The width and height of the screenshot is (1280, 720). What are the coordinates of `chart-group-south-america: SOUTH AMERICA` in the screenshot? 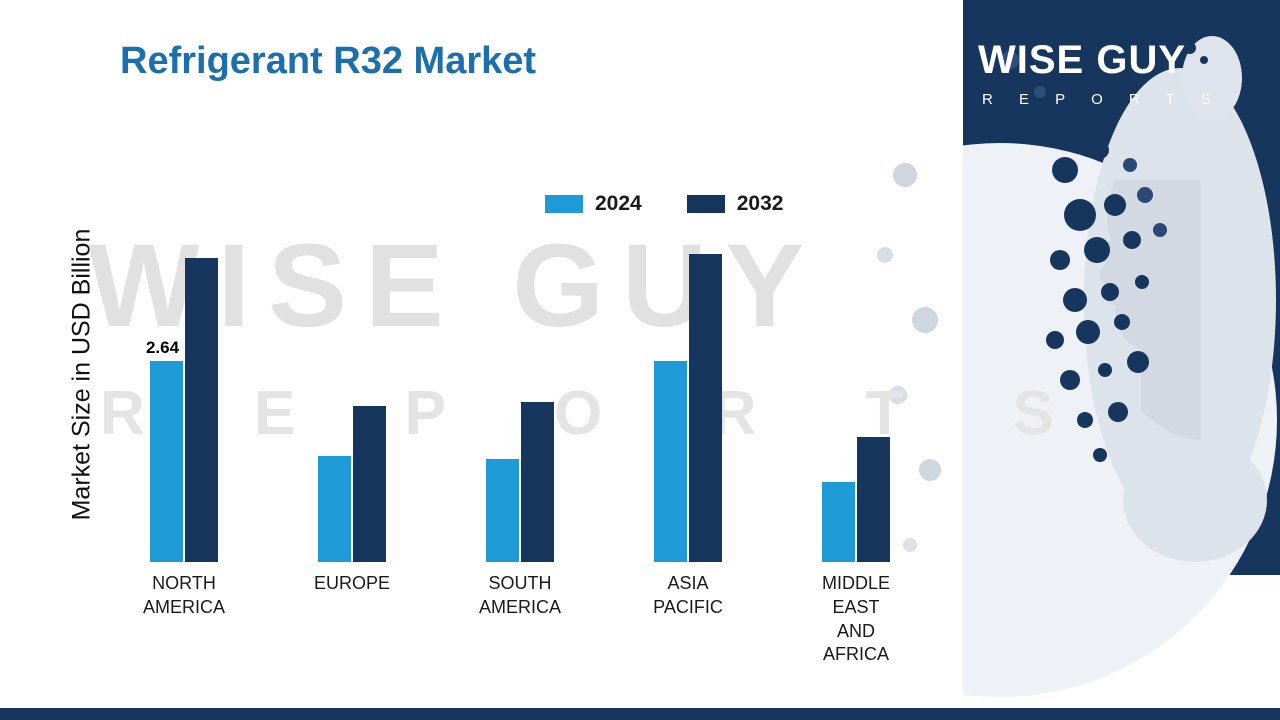 It's located at (520, 458).